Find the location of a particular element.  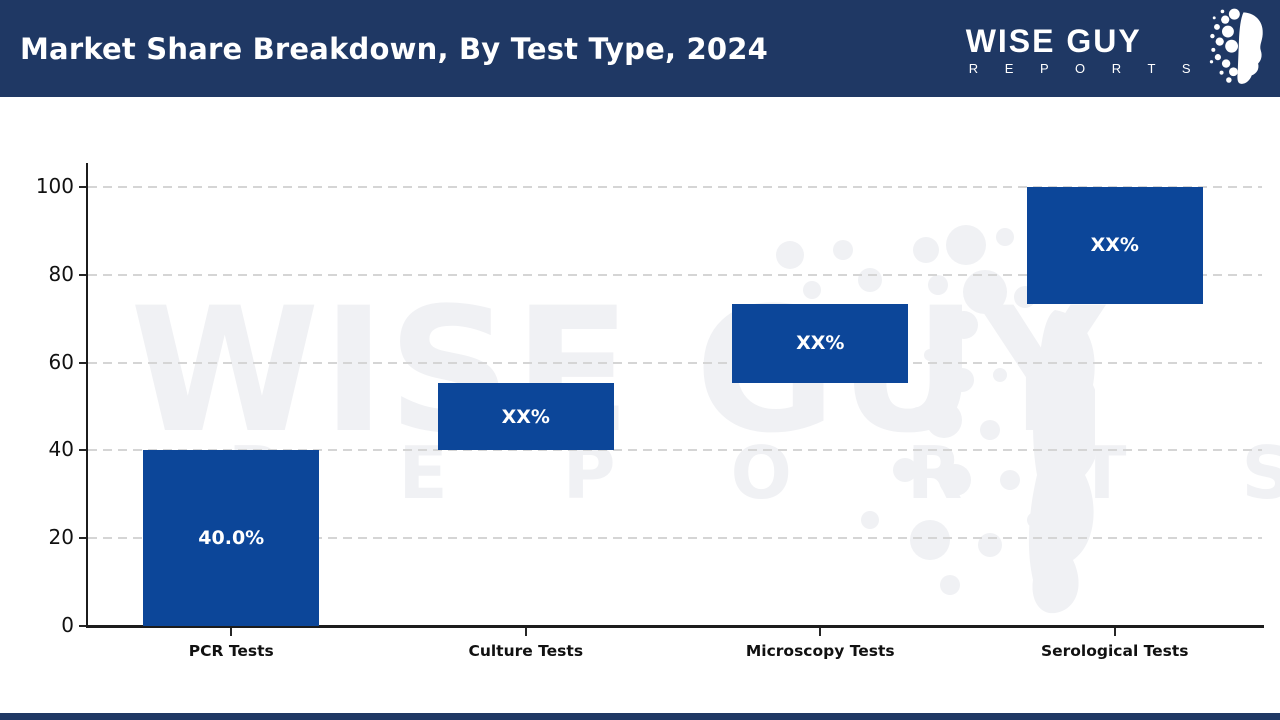

wiseguy-face-icon is located at coordinates (1238, 50).